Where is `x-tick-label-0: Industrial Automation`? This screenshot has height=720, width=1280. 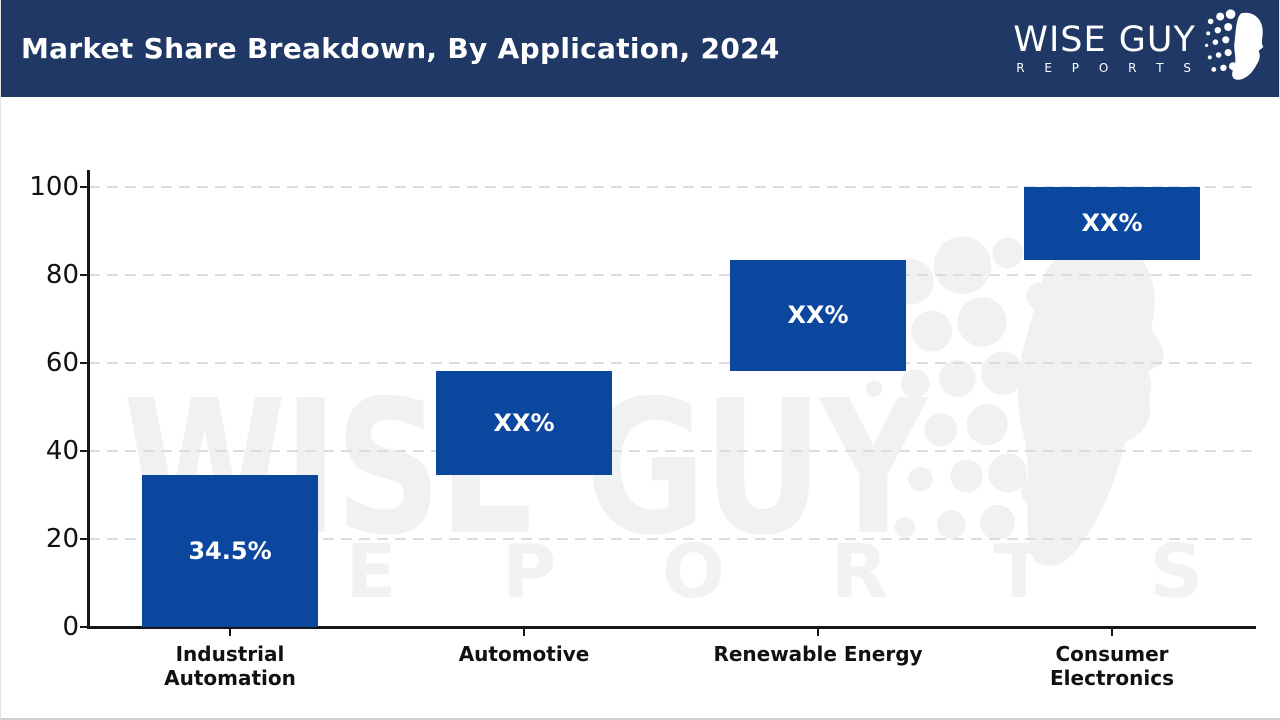 x-tick-label-0: Industrial Automation is located at coordinates (230, 666).